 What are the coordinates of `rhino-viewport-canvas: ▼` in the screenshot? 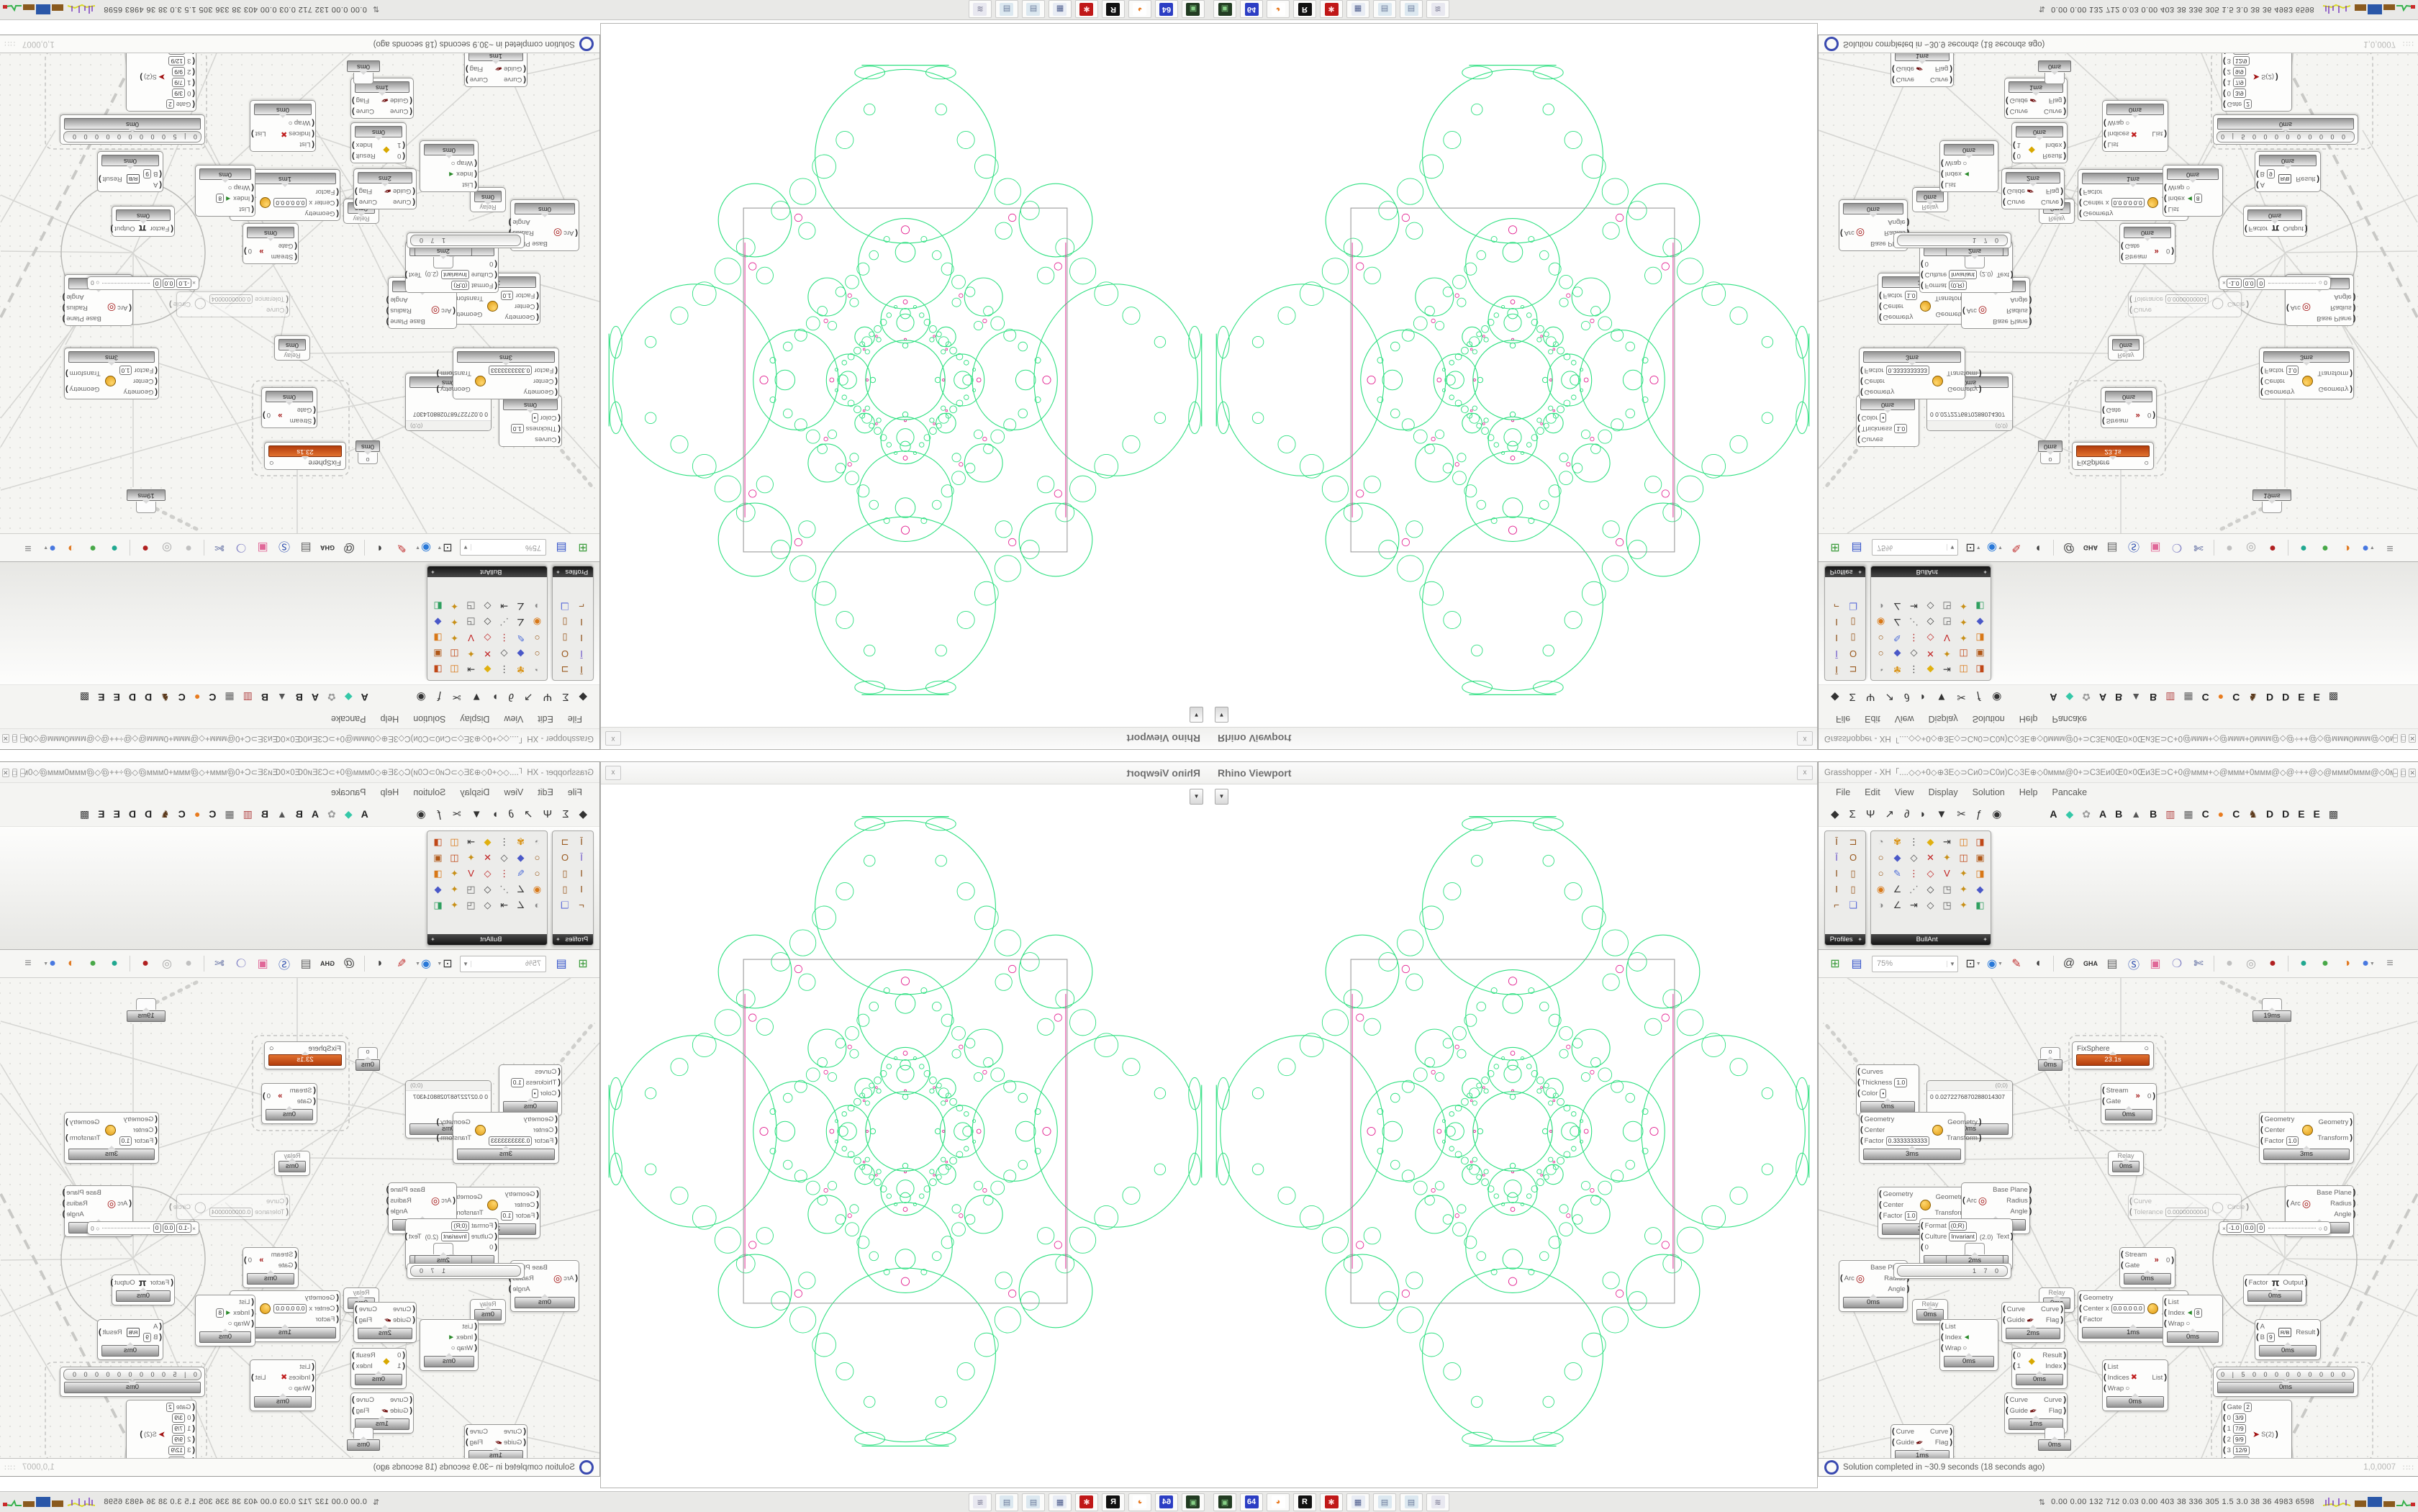 It's located at (1513, 376).